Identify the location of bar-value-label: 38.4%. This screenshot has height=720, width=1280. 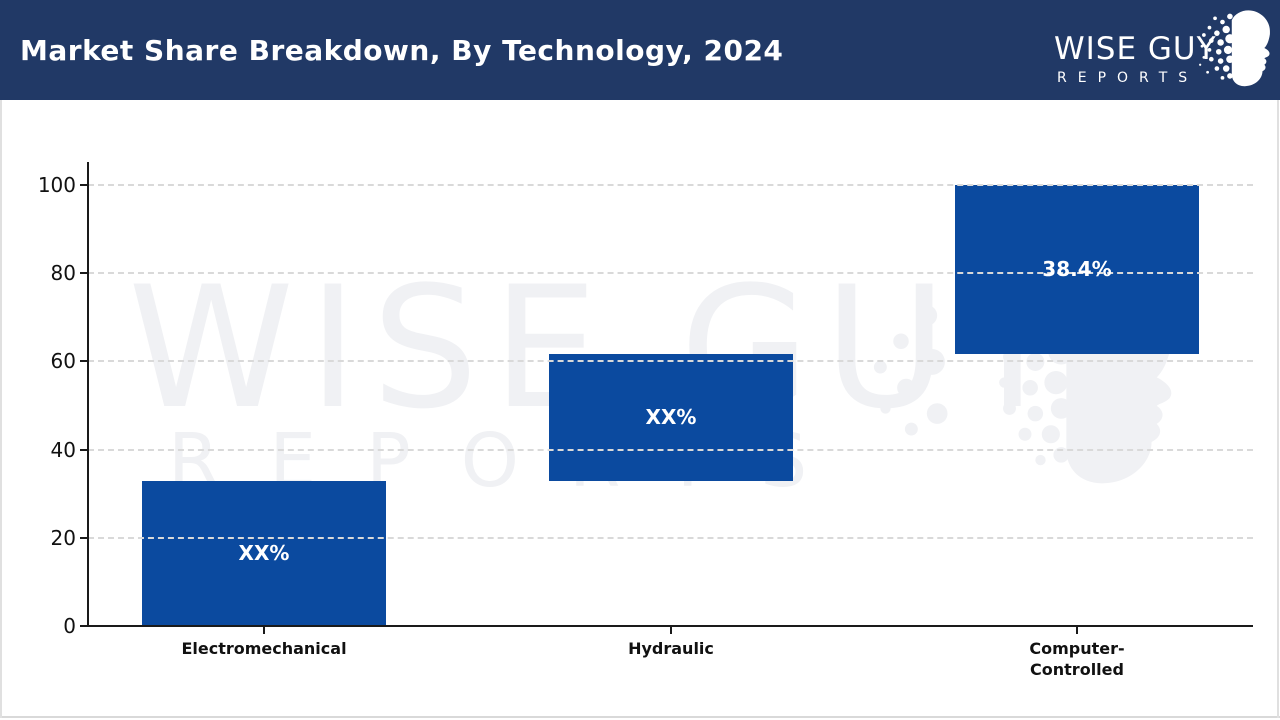
(1077, 268).